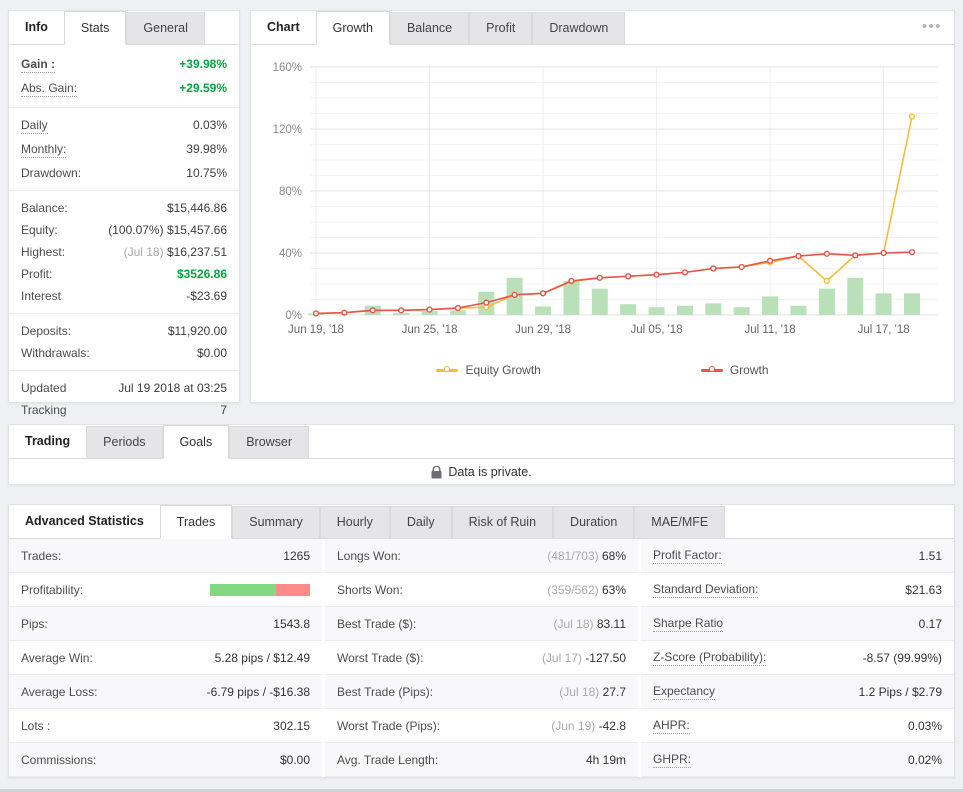 The width and height of the screenshot is (963, 792). I want to click on svg-text: 0%, so click(293, 316).